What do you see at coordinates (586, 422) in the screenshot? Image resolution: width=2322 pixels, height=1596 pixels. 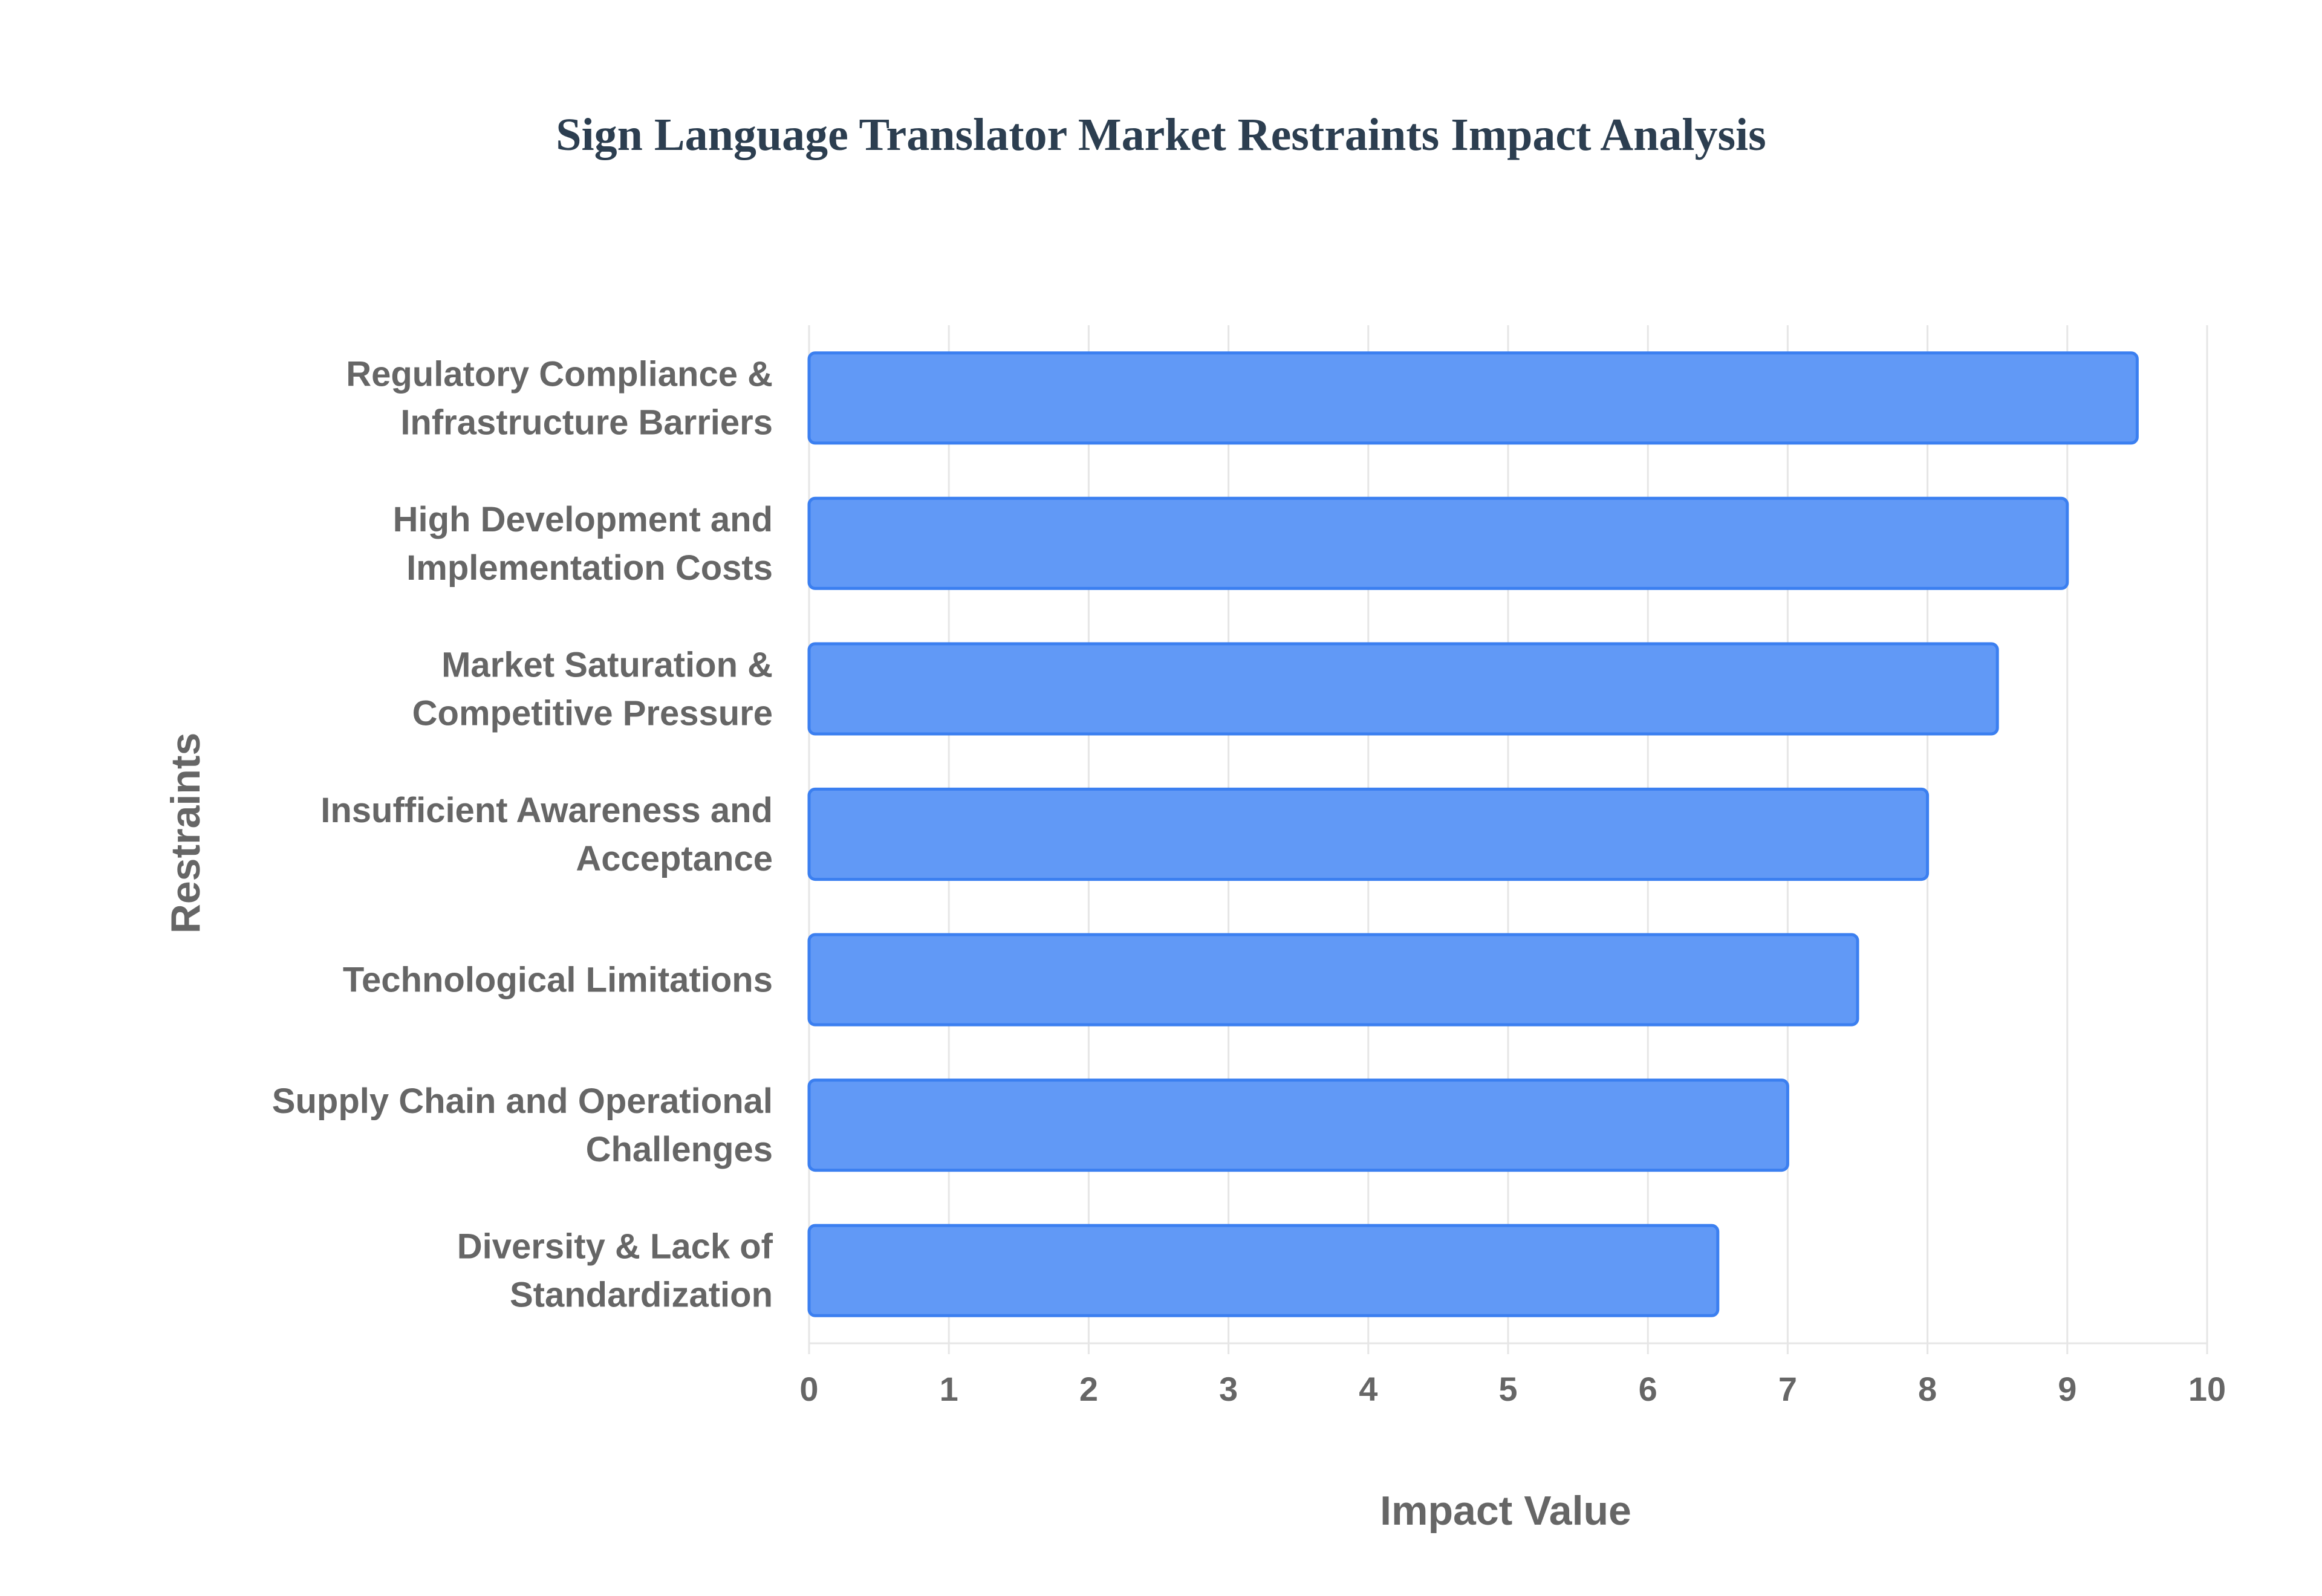 I see `y-category-label-line: Infrastructure Barriers` at bounding box center [586, 422].